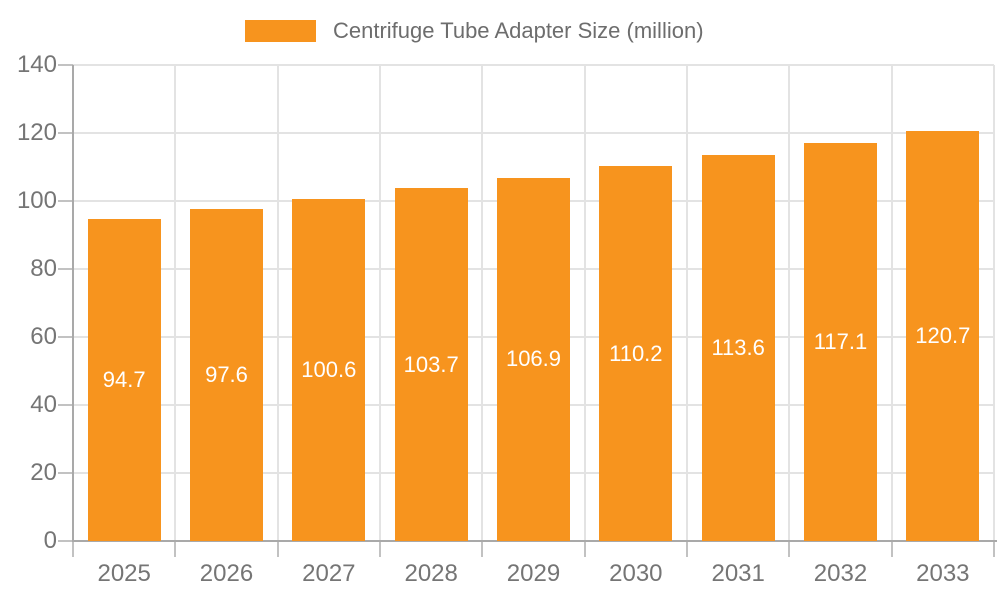  Describe the element at coordinates (636, 573) in the screenshot. I see `x-tick-label: 2030` at that location.